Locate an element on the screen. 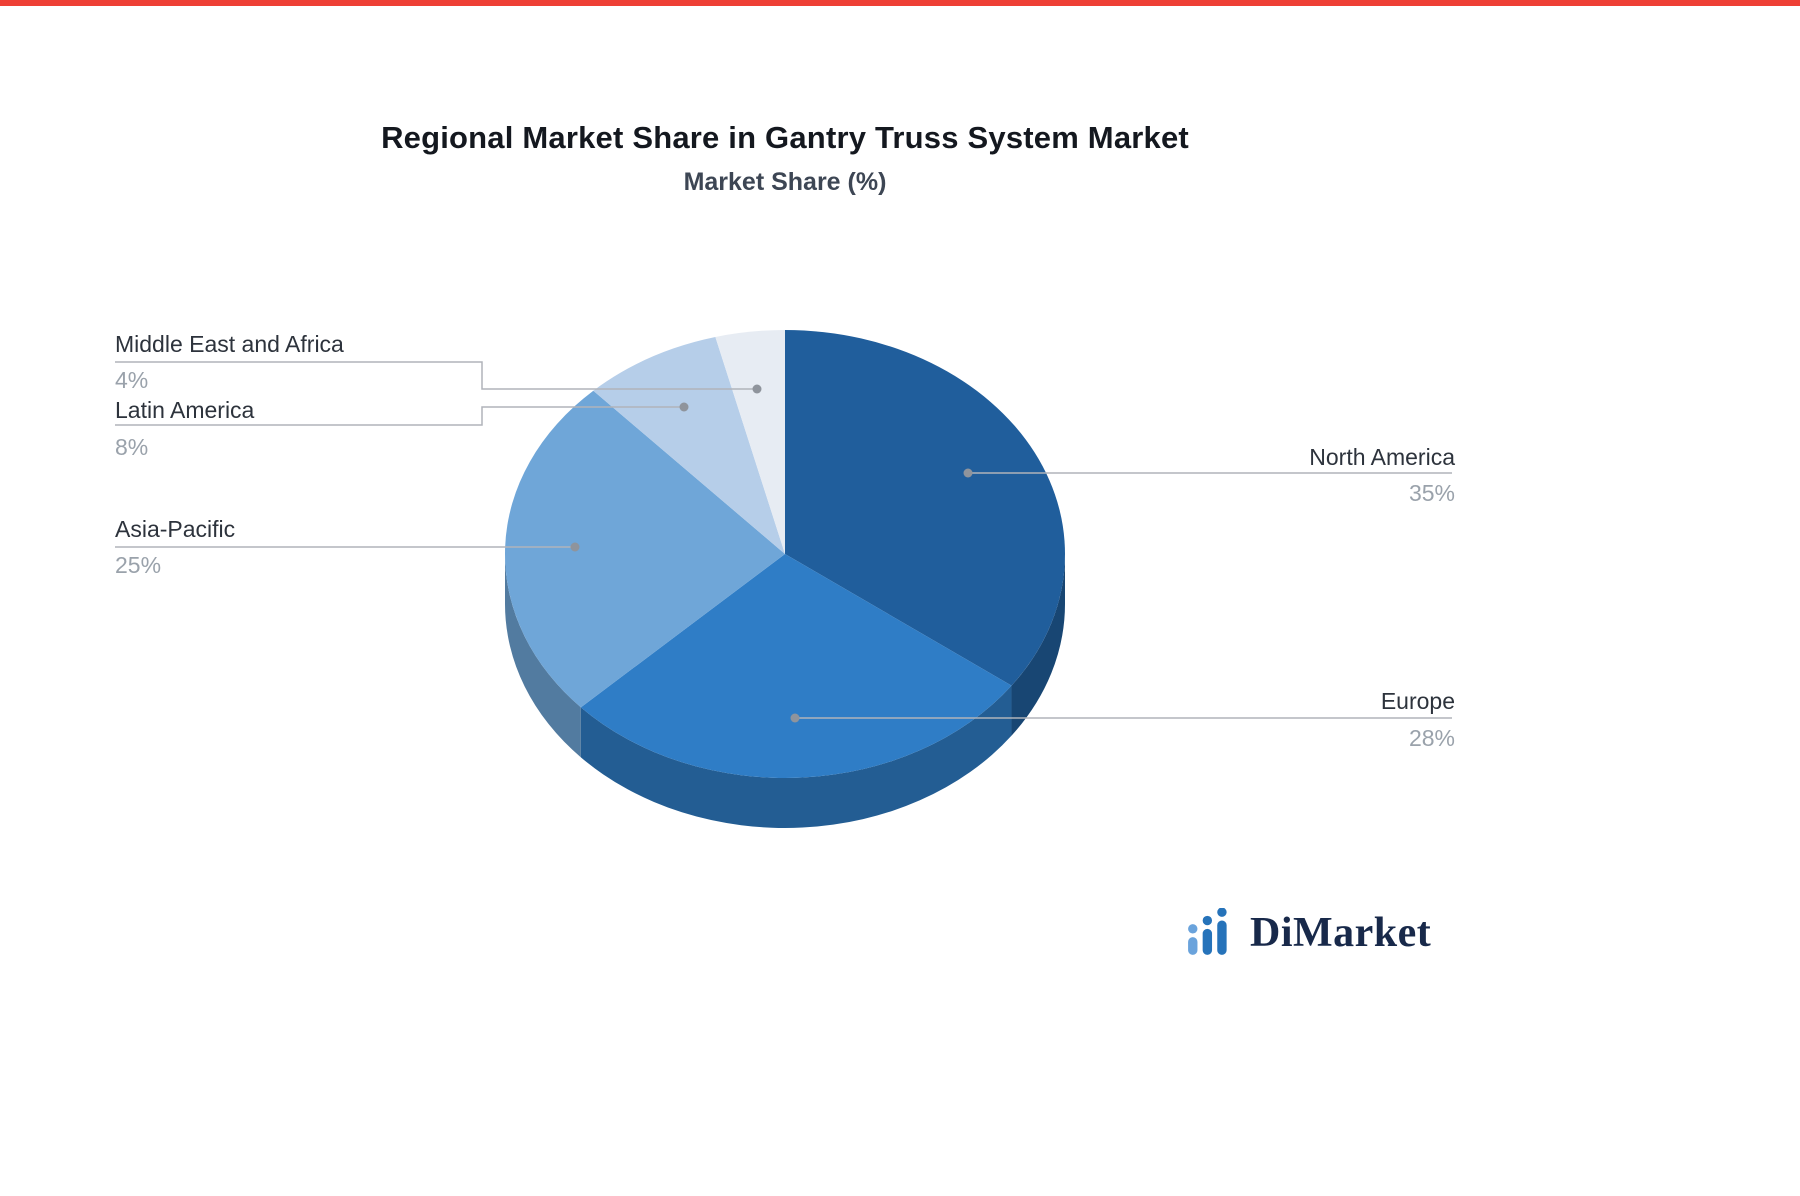  pie-slice-north-america is located at coordinates (925, 508).